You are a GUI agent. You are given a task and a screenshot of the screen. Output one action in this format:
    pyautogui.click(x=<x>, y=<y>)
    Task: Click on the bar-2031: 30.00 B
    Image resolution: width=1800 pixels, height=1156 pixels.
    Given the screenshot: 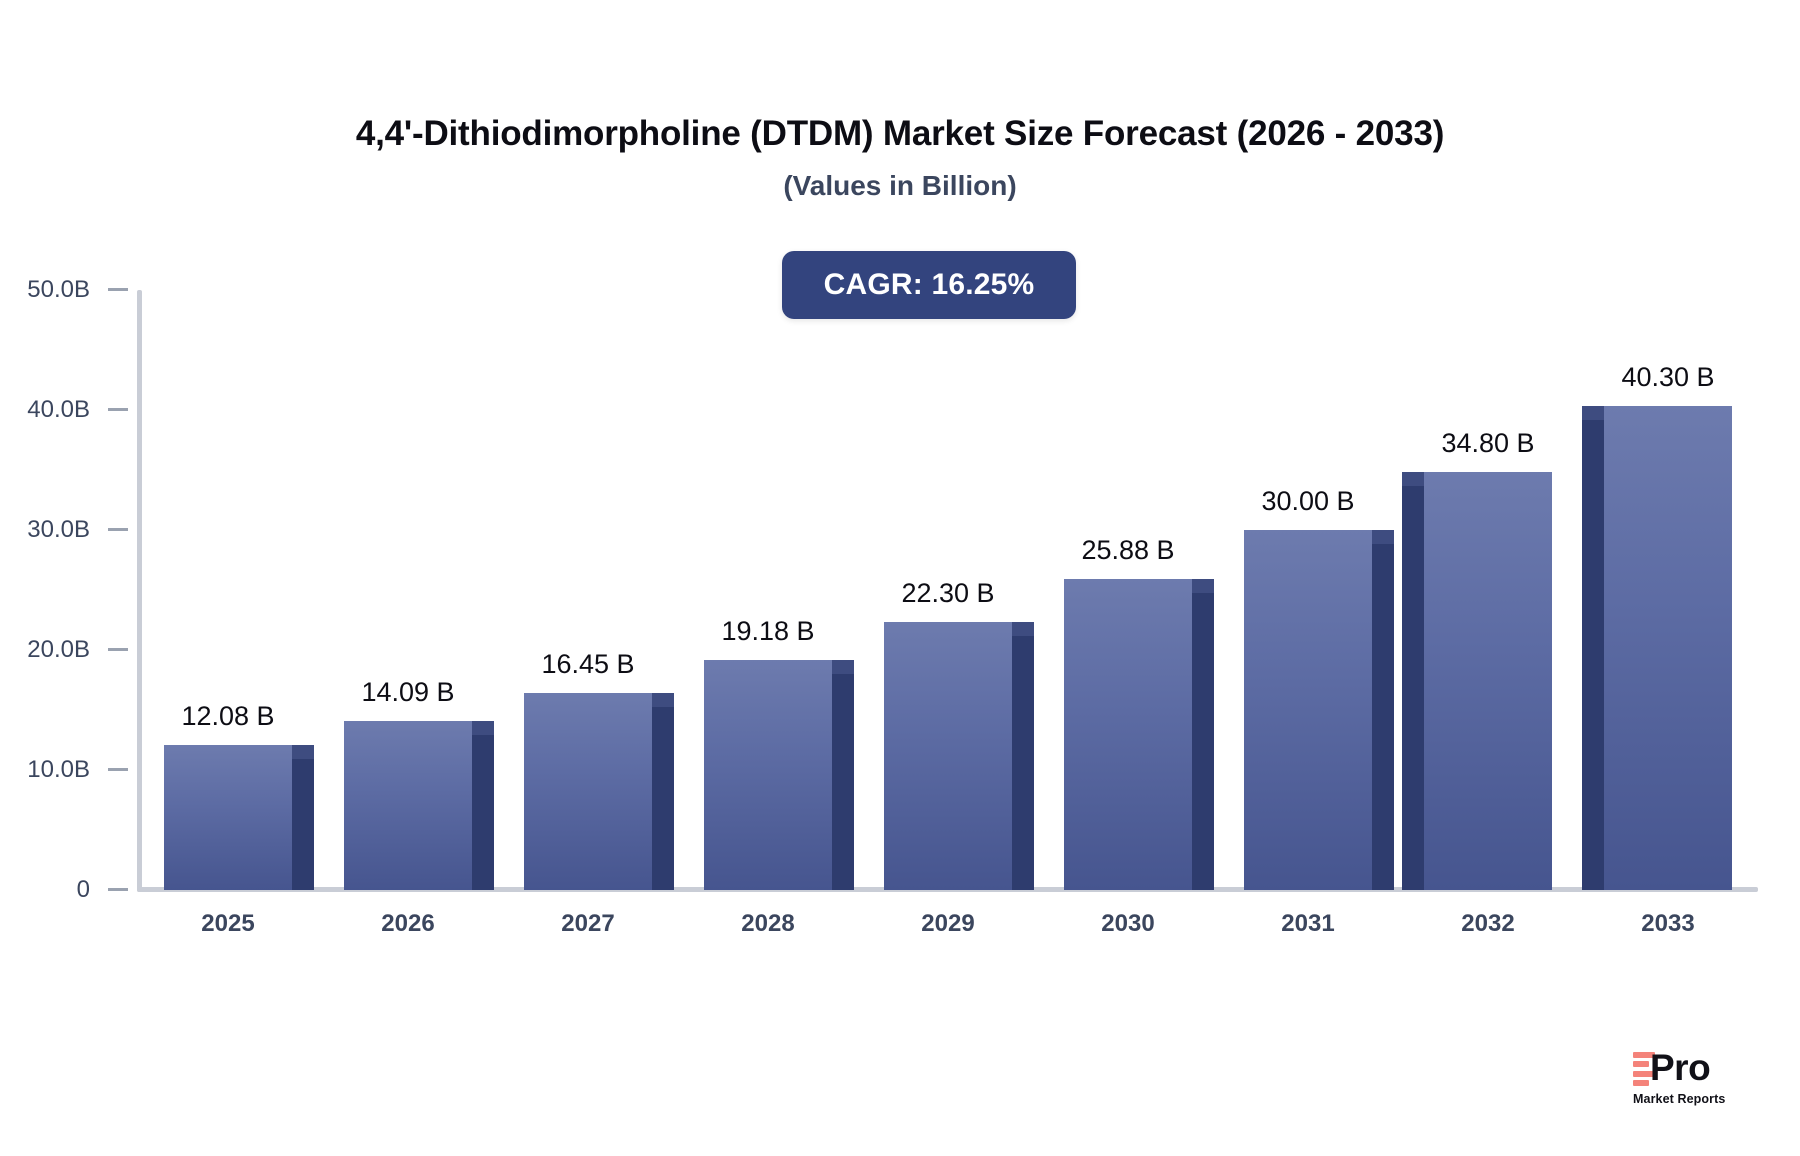 What is the action you would take?
    pyautogui.click(x=1319, y=688)
    